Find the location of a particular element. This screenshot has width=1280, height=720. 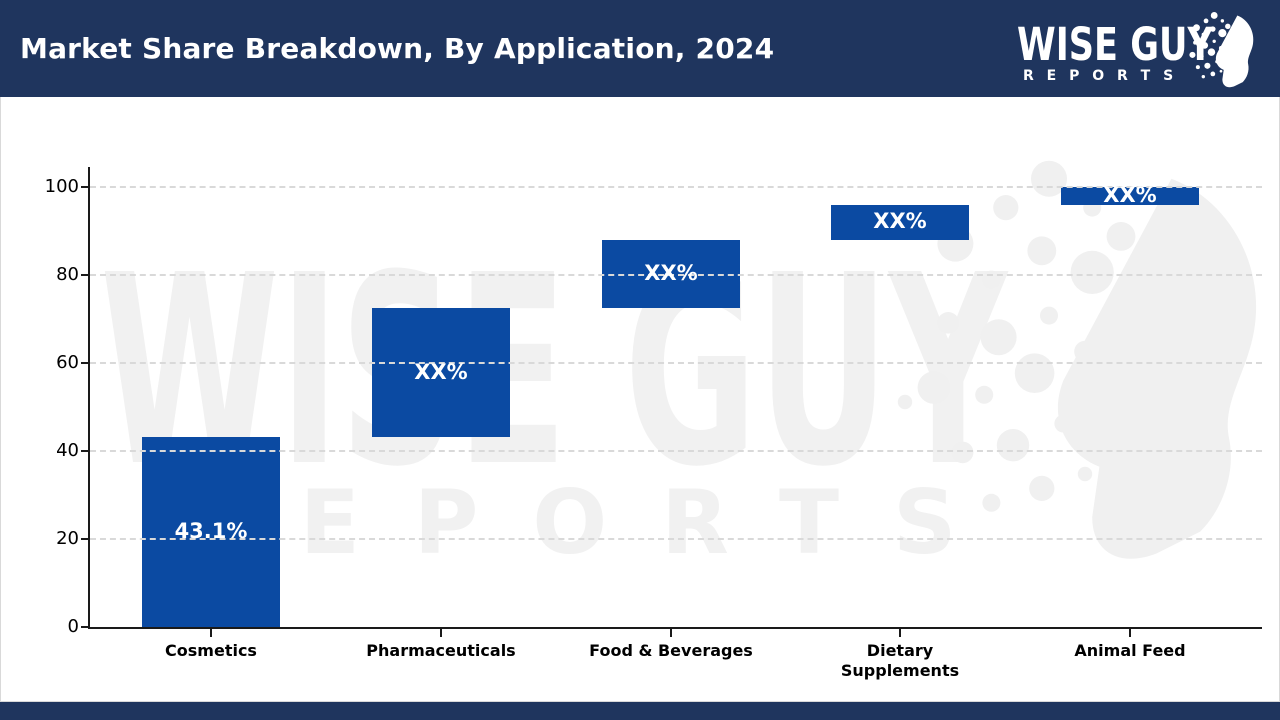

y-tick-label-0: 0 is located at coordinates (73, 626).